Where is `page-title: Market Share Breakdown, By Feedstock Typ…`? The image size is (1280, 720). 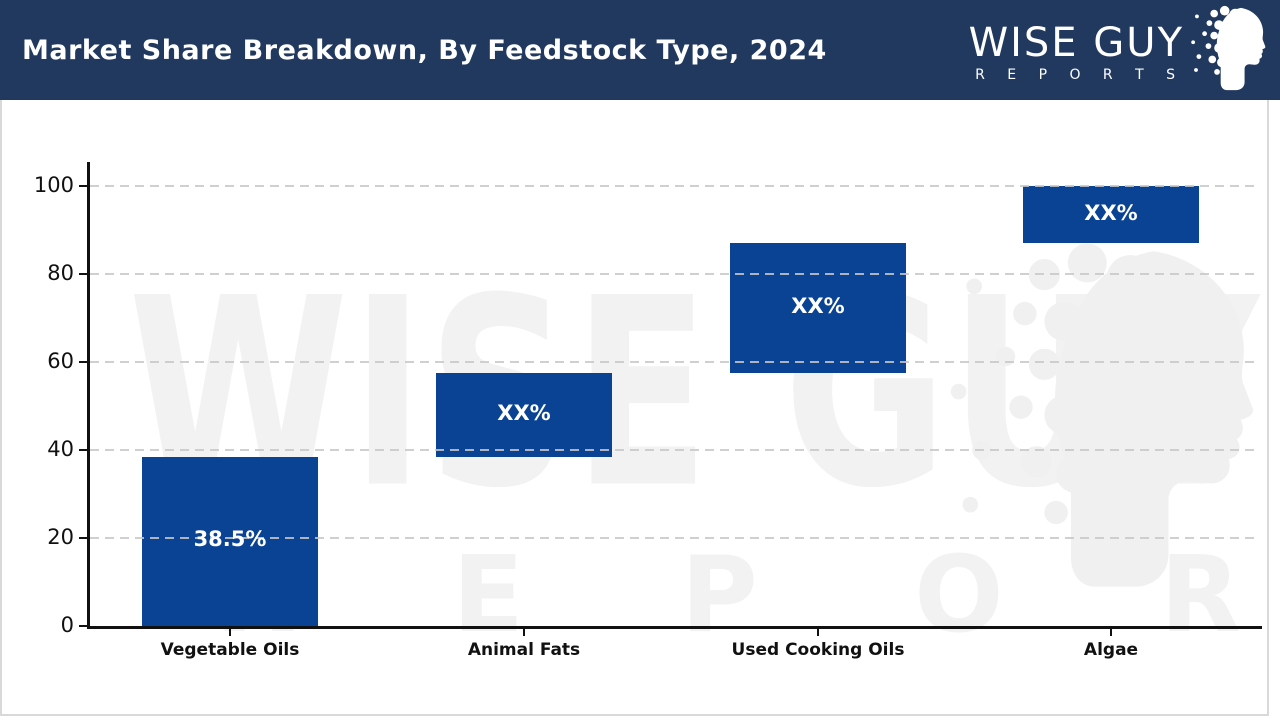 page-title: Market Share Breakdown, By Feedstock Typ… is located at coordinates (424, 50).